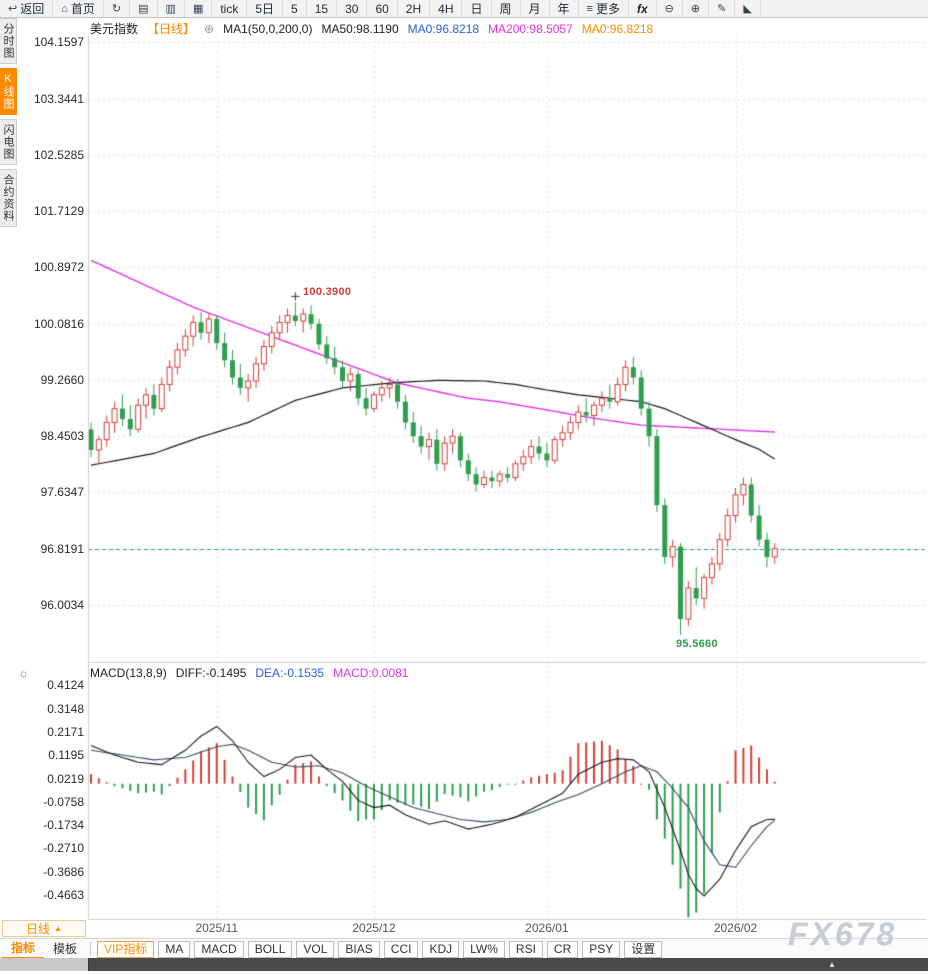 Image resolution: width=928 pixels, height=974 pixels. What do you see at coordinates (23, 673) in the screenshot?
I see `indicator-settings-icon: ☼` at bounding box center [23, 673].